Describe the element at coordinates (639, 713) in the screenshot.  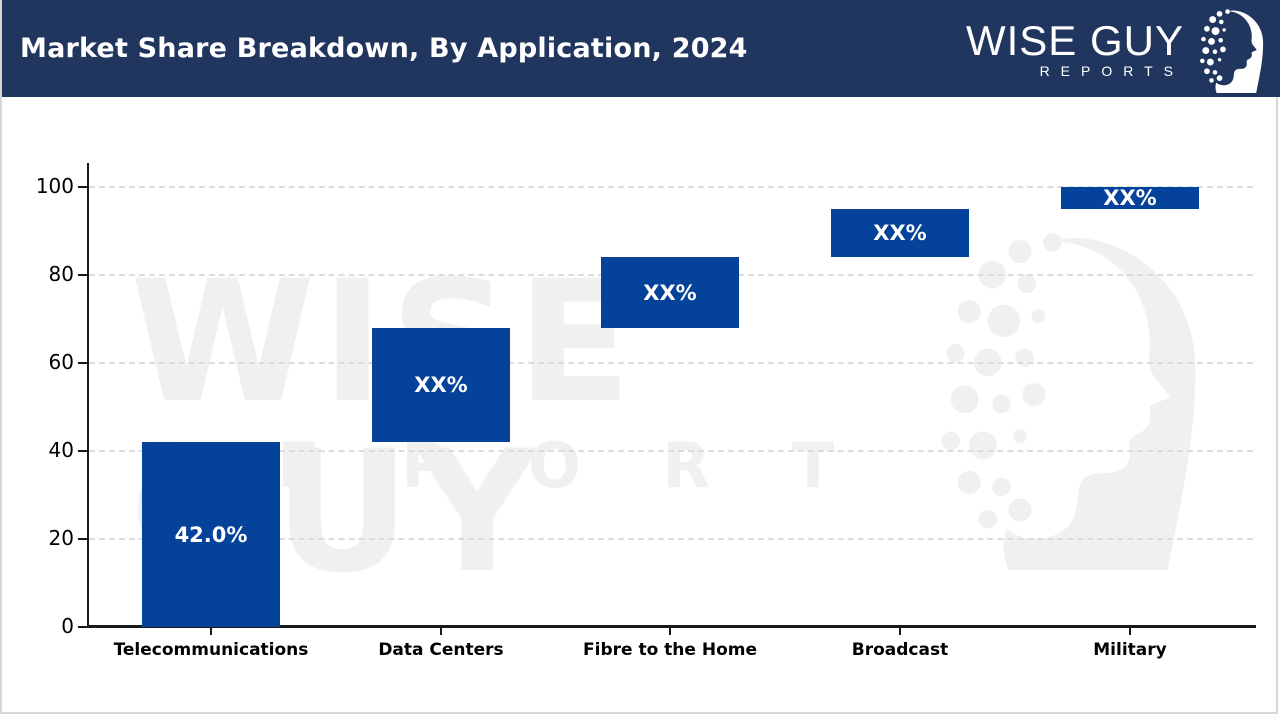
I see `frame-border-bottom` at that location.